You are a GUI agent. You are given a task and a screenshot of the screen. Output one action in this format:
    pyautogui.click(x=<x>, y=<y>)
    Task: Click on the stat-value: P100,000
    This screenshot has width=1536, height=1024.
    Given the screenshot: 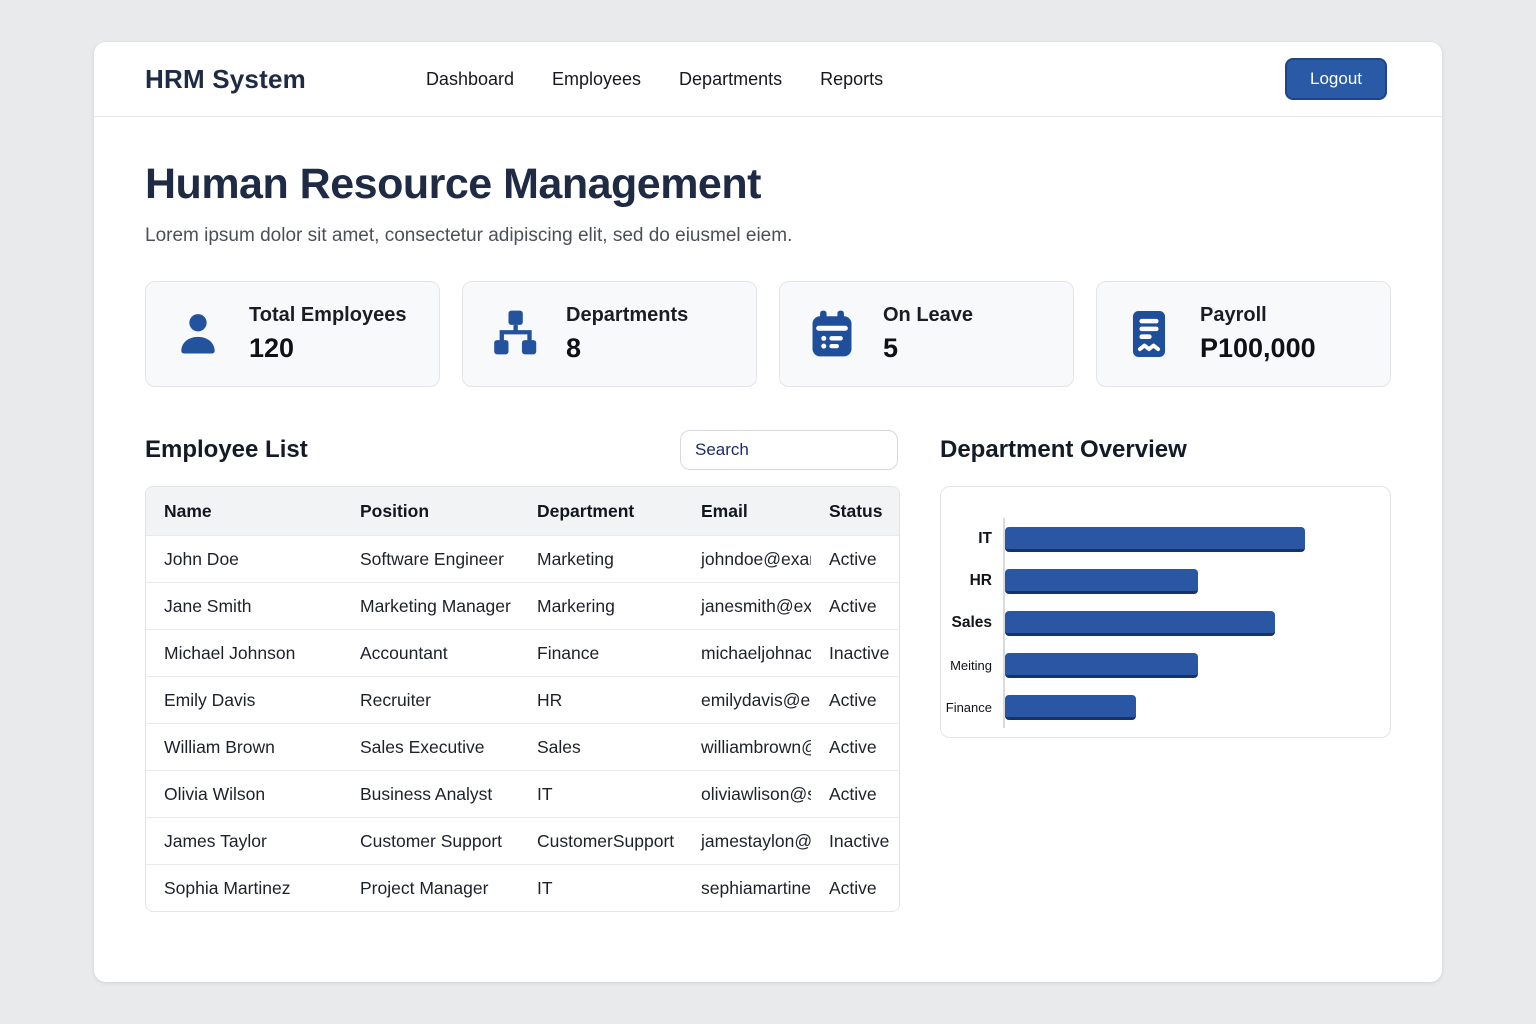 What is the action you would take?
    pyautogui.click(x=1258, y=348)
    